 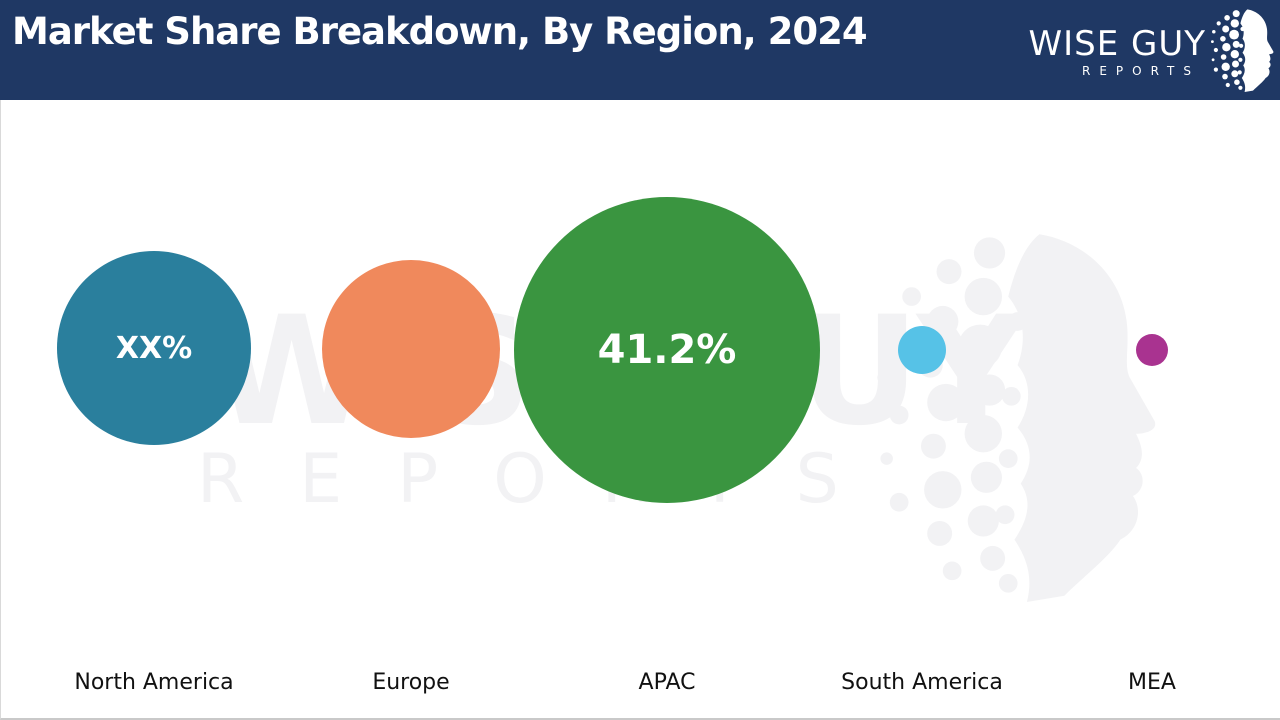 I want to click on logo-subtitle: REPORTS, so click(x=1140, y=71).